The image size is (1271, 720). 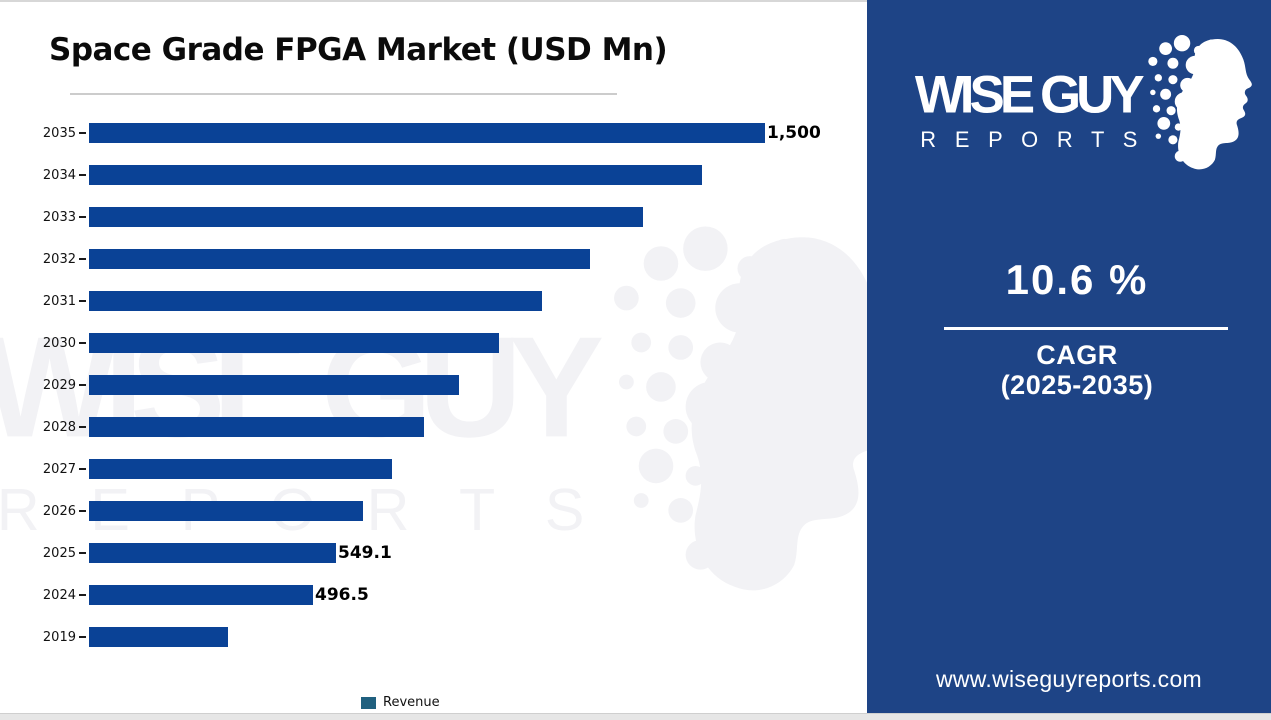 I want to click on legend-label: Revenue, so click(x=411, y=702).